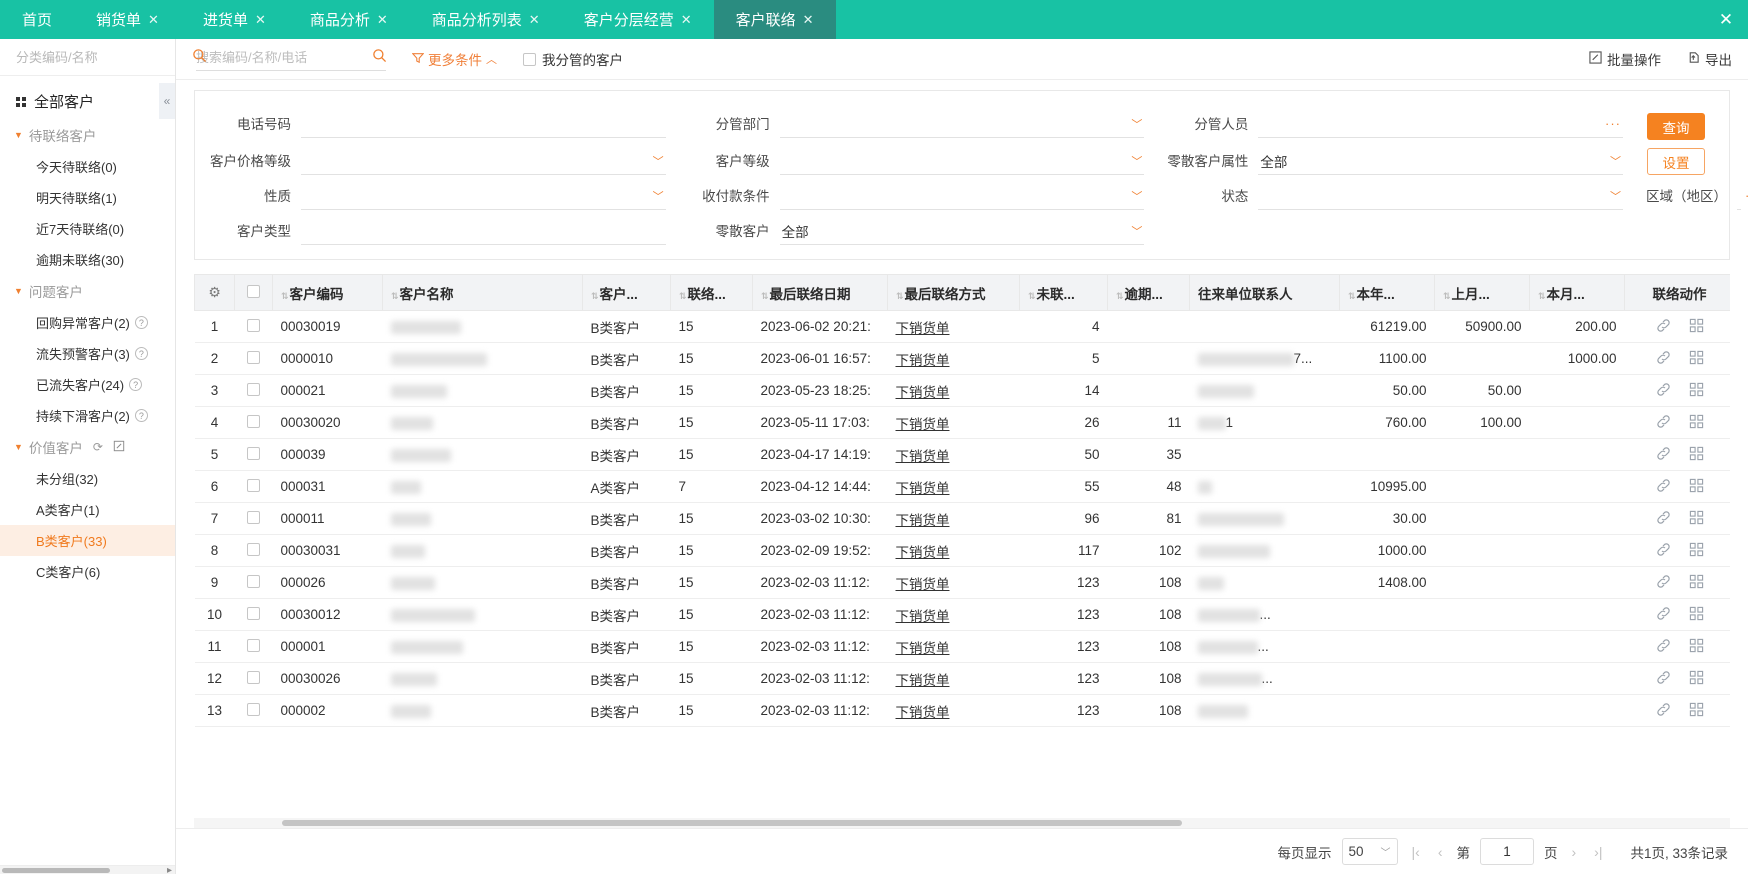  I want to click on tab-4: 商品分析列表 ✕, so click(486, 19).